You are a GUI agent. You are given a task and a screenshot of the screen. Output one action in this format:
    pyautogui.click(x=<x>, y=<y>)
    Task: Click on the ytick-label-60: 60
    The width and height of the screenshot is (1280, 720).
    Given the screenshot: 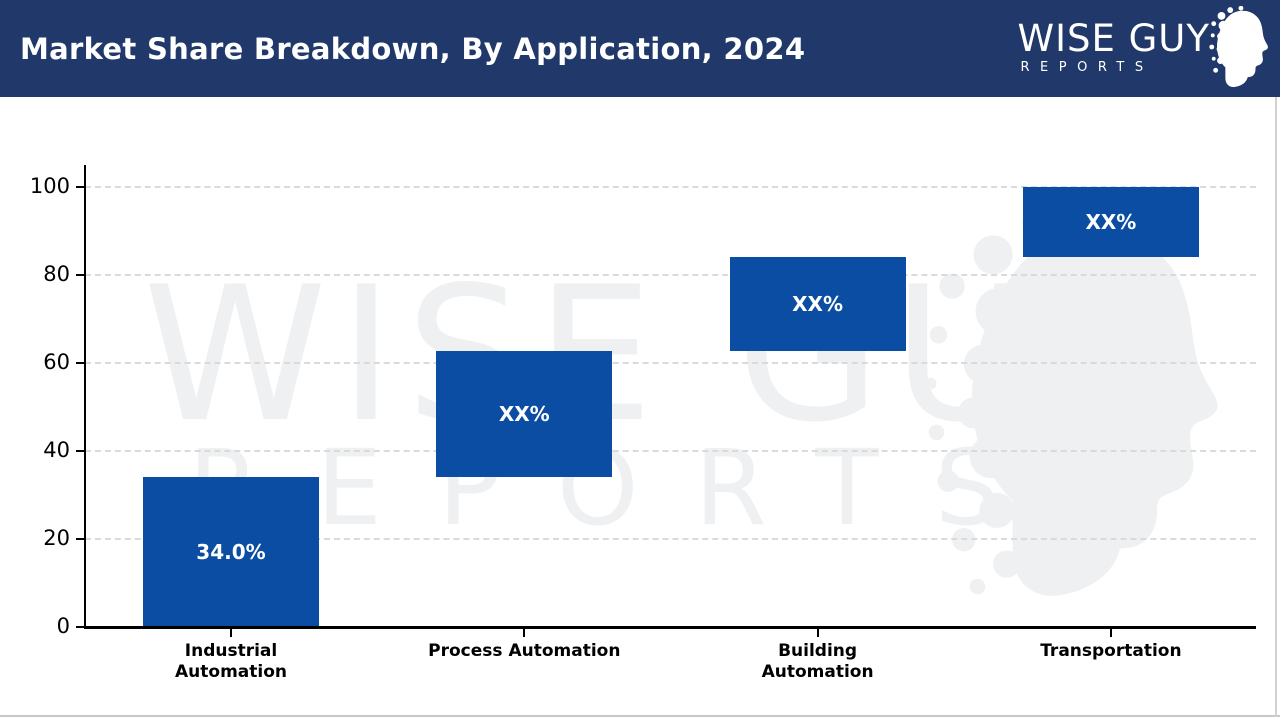 What is the action you would take?
    pyautogui.click(x=56, y=362)
    